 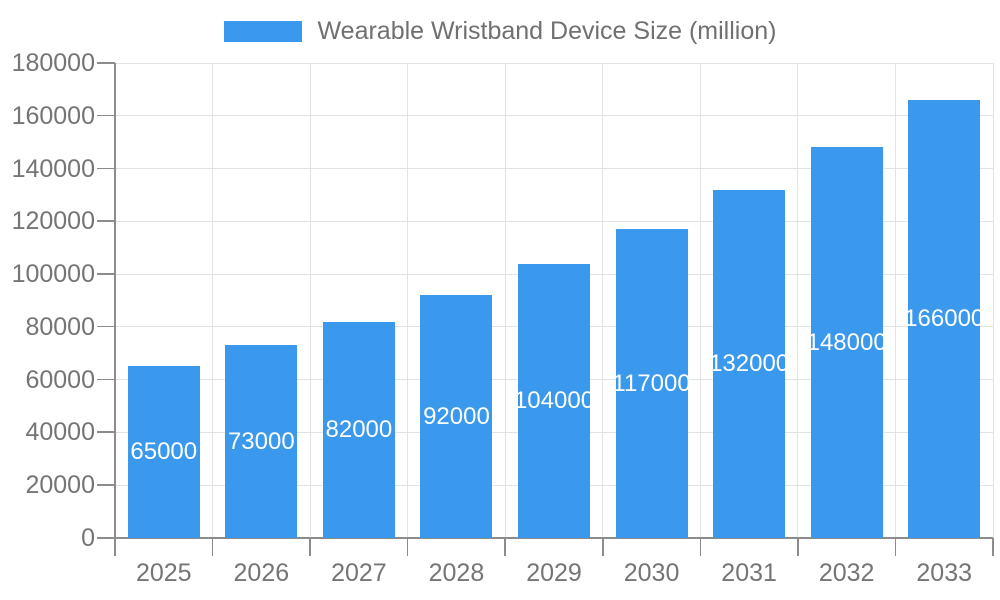 I want to click on bar-value-label: 92000, so click(x=456, y=416).